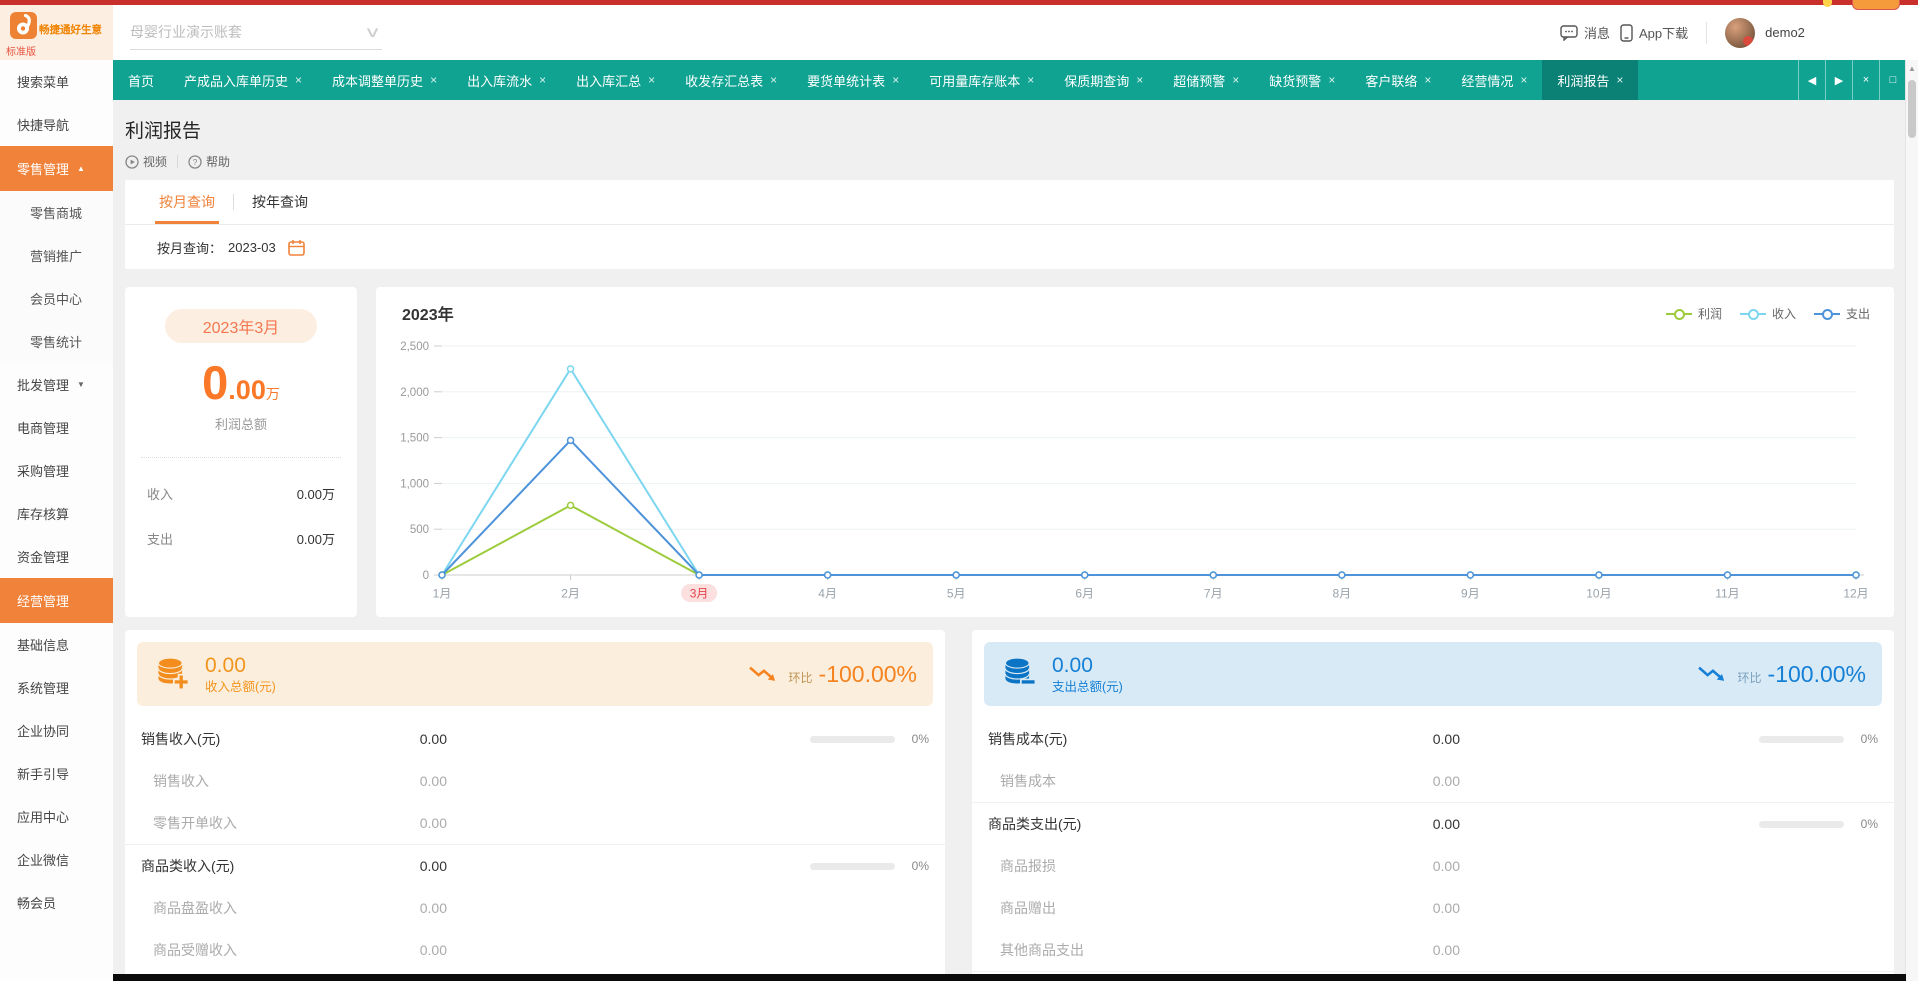 This screenshot has width=1918, height=981. I want to click on messages-button: 消息, so click(1585, 32).